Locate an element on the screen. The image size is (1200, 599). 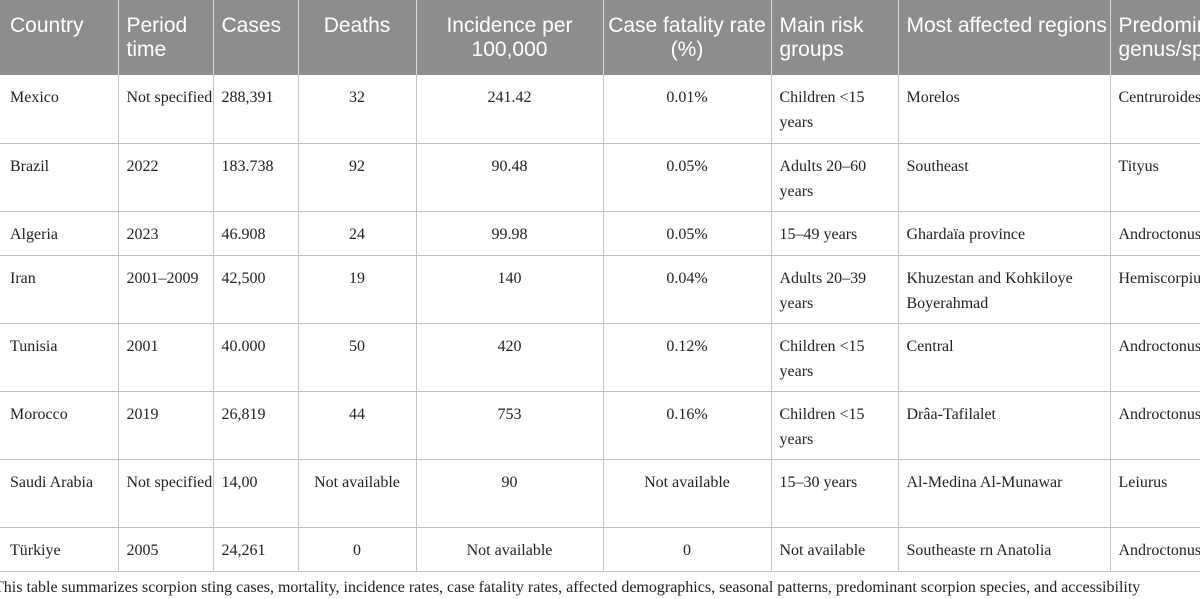
cell-region: Ghardaïa province is located at coordinates (1004, 233).